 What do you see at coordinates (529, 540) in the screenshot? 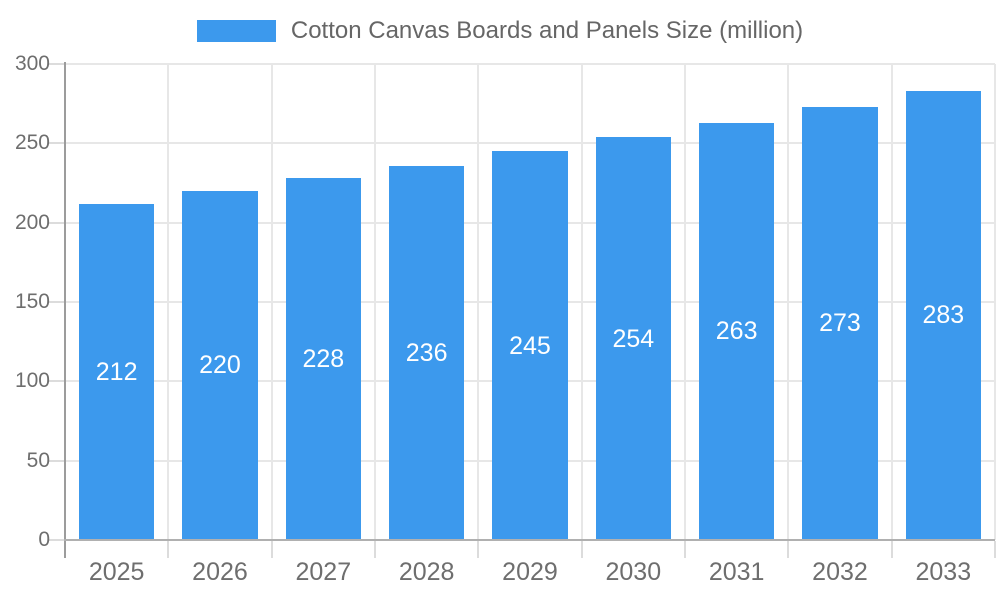
I see `x-axis-line` at bounding box center [529, 540].